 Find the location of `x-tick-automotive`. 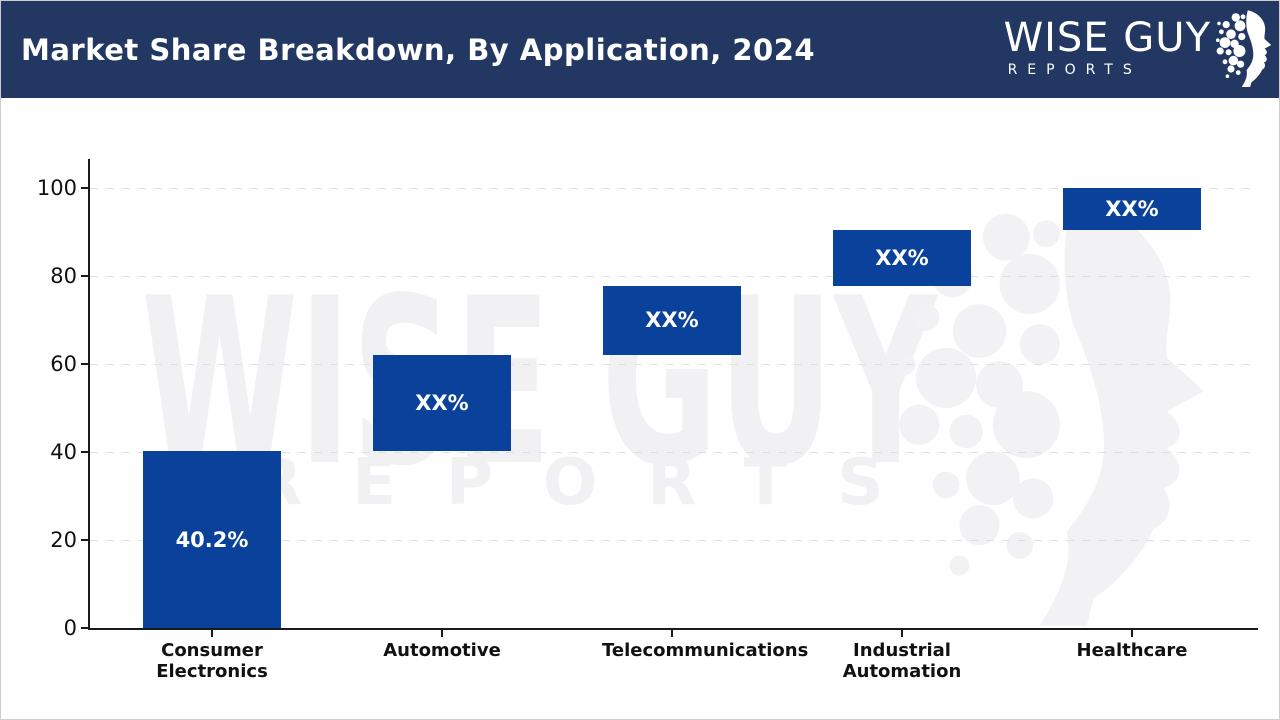

x-tick-automotive is located at coordinates (442, 633).